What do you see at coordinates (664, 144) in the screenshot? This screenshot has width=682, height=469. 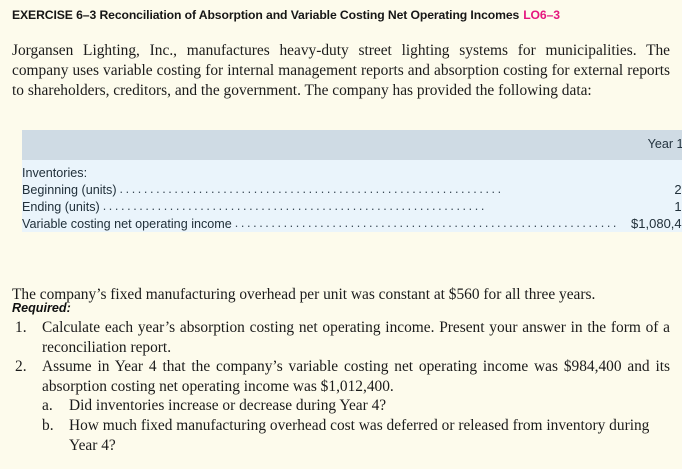 I see `table-col-header-year1: Year 1` at bounding box center [664, 144].